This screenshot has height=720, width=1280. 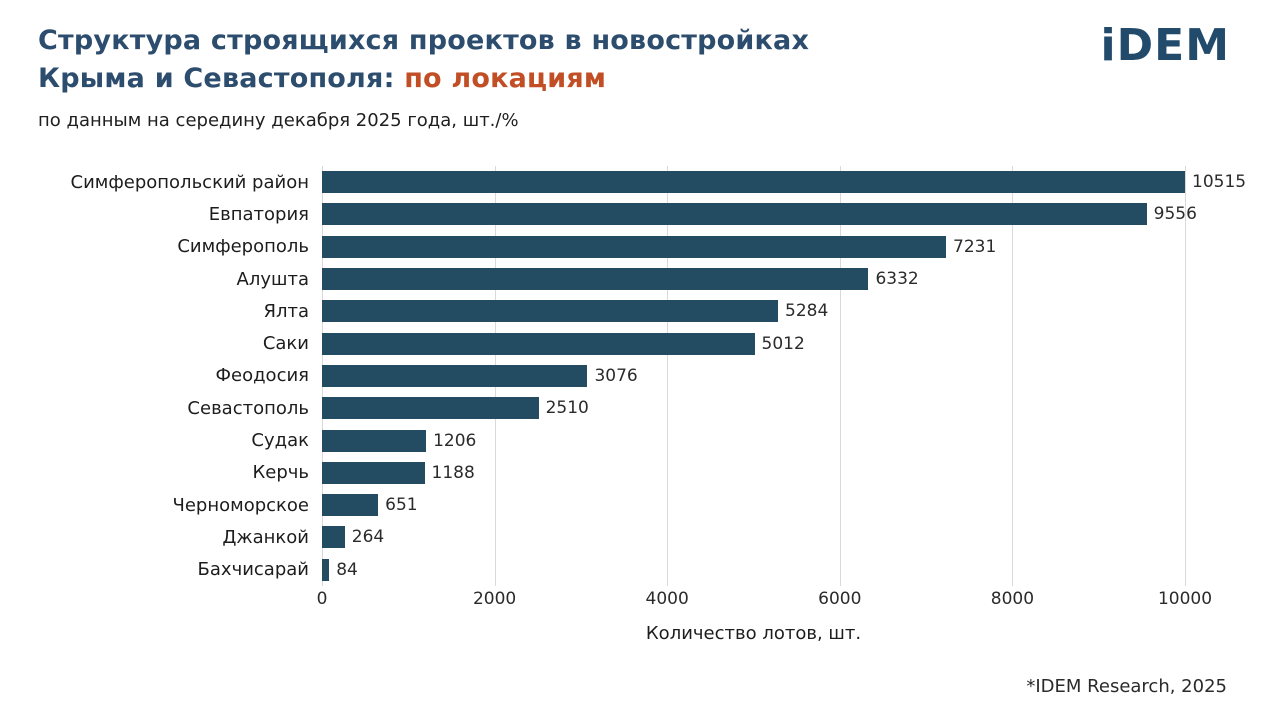 What do you see at coordinates (322, 598) in the screenshot?
I see `x-tick-label: 0` at bounding box center [322, 598].